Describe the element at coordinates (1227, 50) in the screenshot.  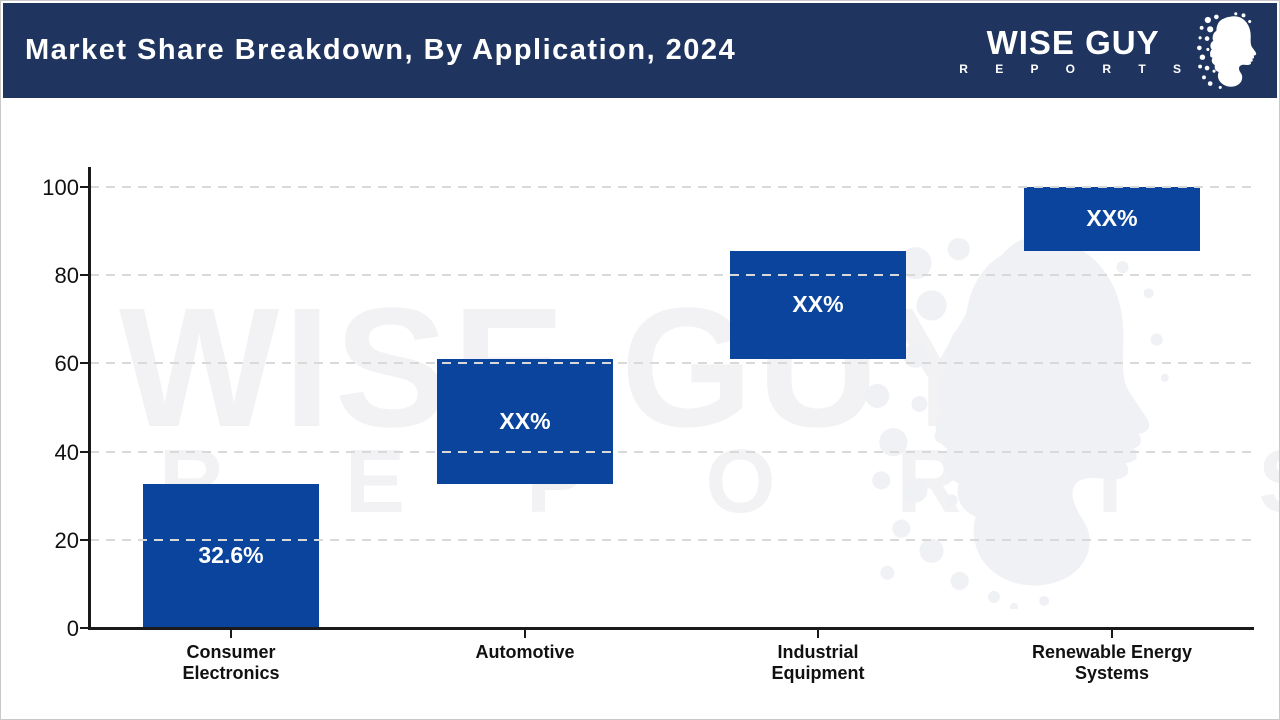
I see `logo-face-icon` at that location.